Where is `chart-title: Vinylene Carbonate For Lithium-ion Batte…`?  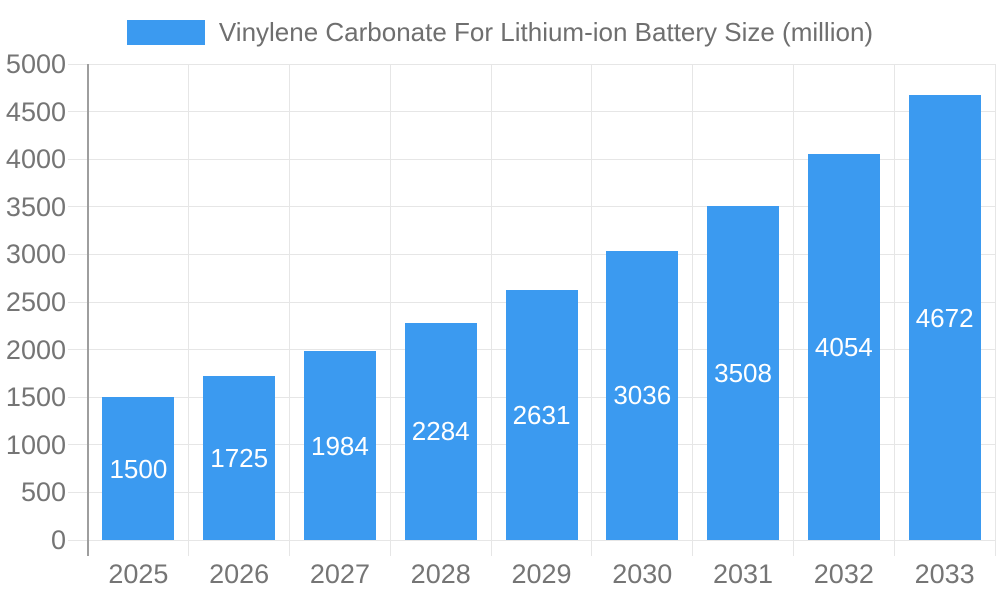 chart-title: Vinylene Carbonate For Lithium-ion Batte… is located at coordinates (546, 32).